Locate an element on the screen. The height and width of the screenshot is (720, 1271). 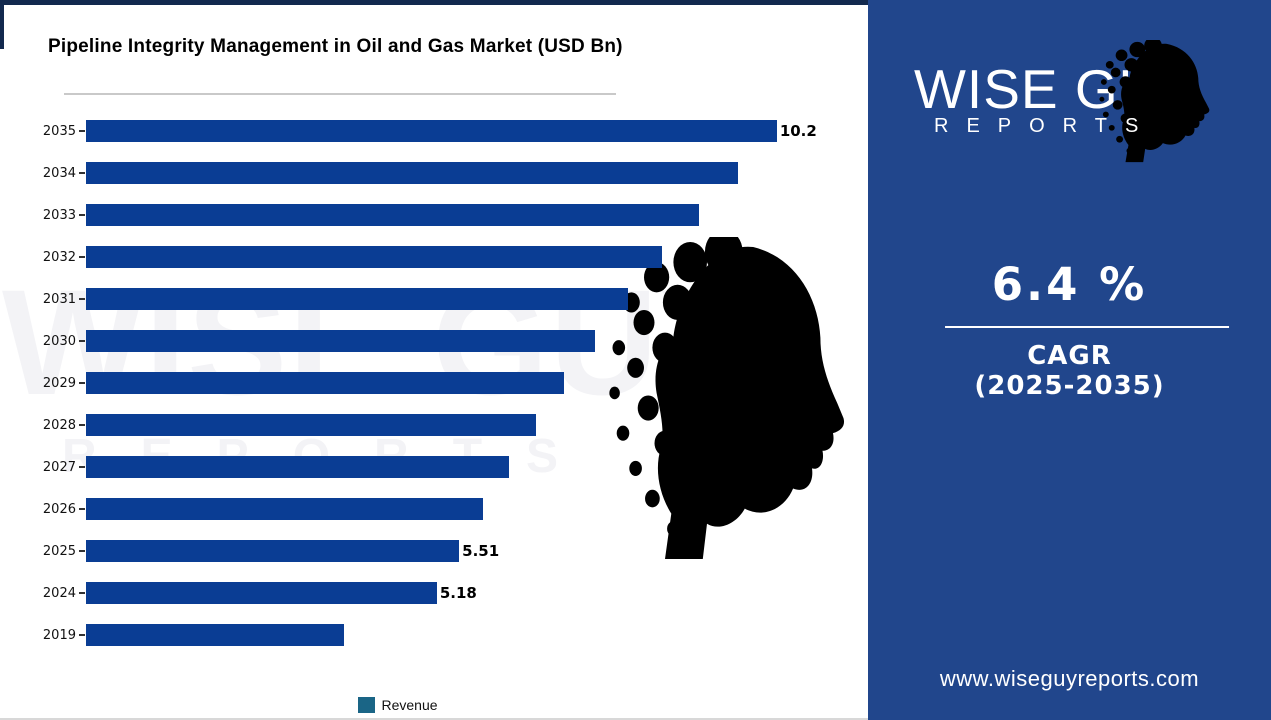
bar-row-2033: 2033 is located at coordinates (430, 215).